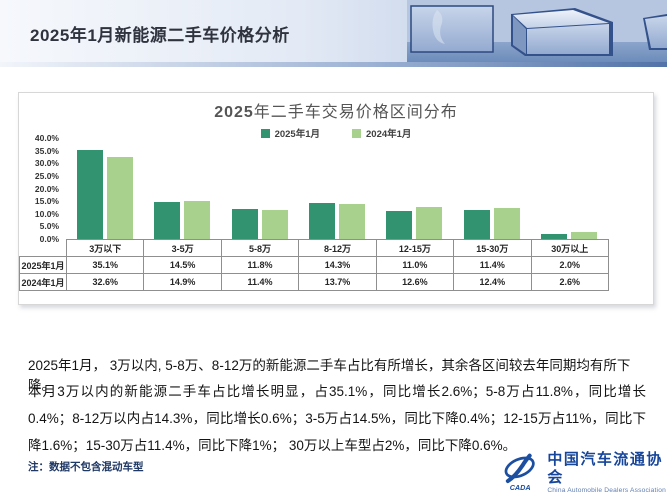  What do you see at coordinates (260, 248) in the screenshot?
I see `table-header-cell: 5-8万` at bounding box center [260, 248].